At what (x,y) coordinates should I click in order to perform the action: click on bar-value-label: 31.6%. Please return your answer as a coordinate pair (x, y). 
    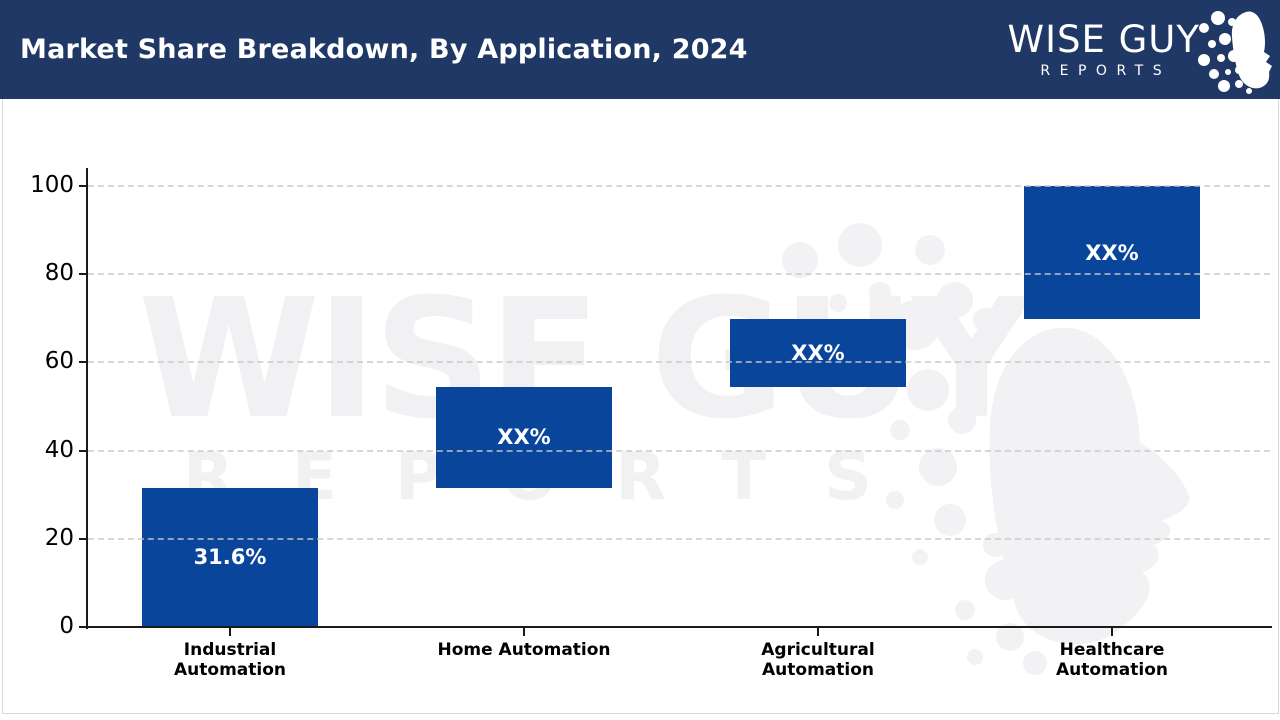
    Looking at the image, I should click on (230, 557).